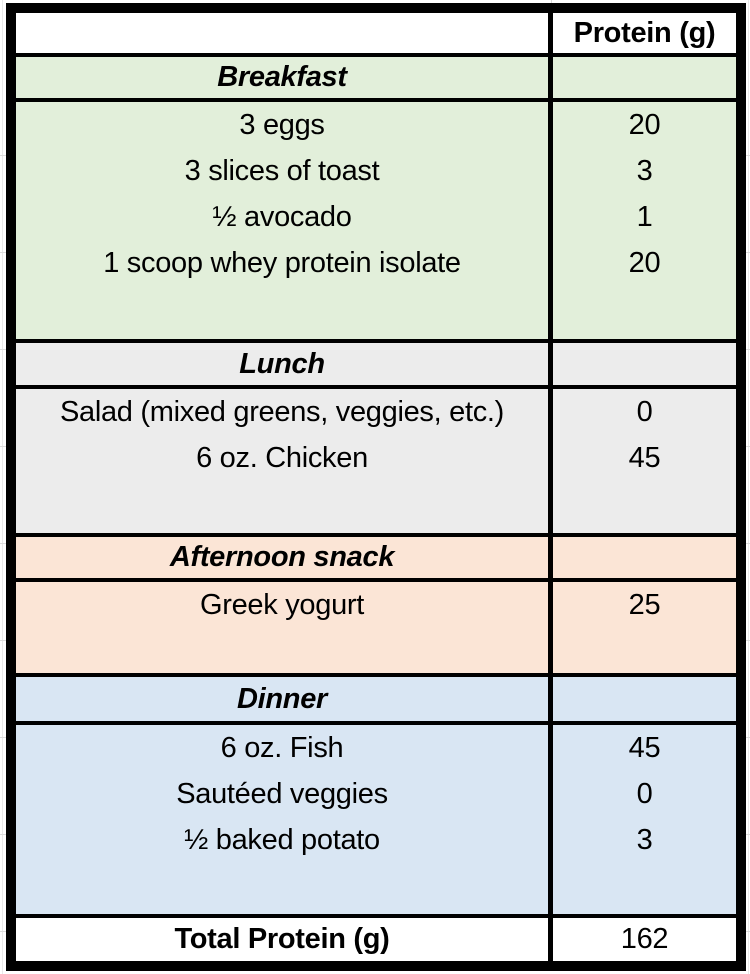  What do you see at coordinates (282, 411) in the screenshot?
I see `food-item-cell: Salad (mixed greens, veggies, etc.)` at bounding box center [282, 411].